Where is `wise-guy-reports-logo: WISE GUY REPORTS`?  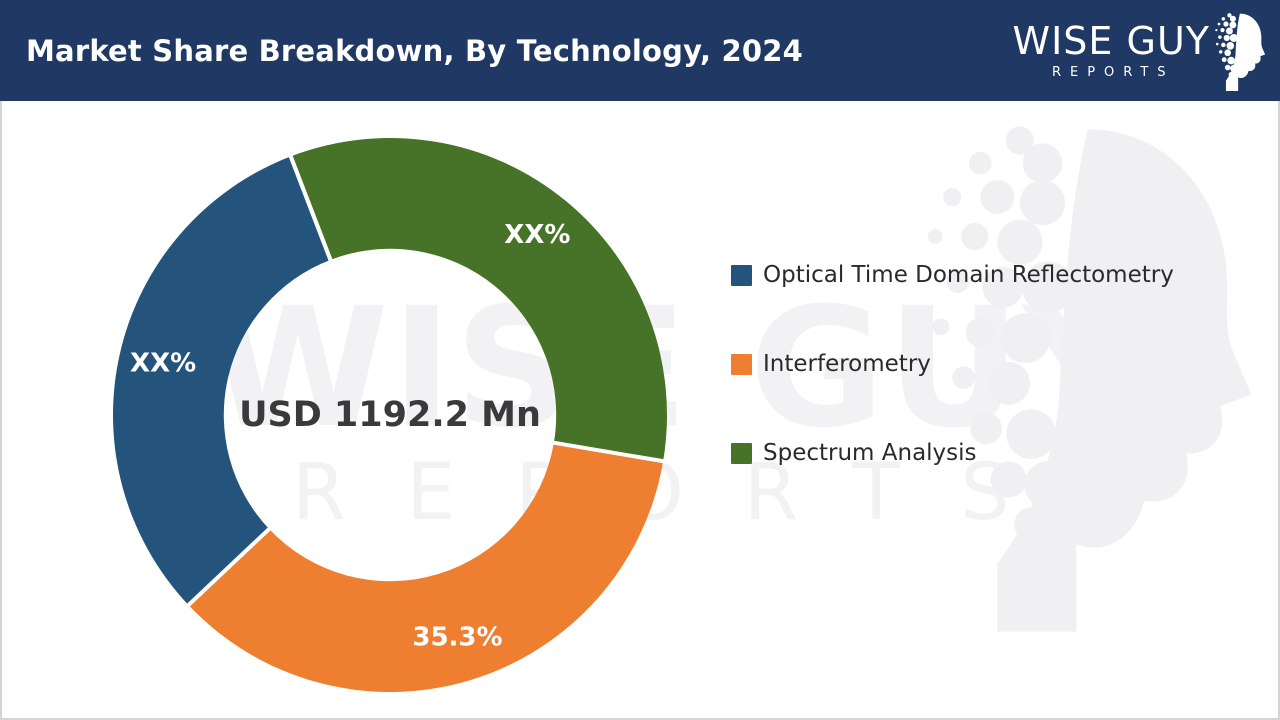
wise-guy-reports-logo: WISE GUY REPORTS is located at coordinates (1139, 51).